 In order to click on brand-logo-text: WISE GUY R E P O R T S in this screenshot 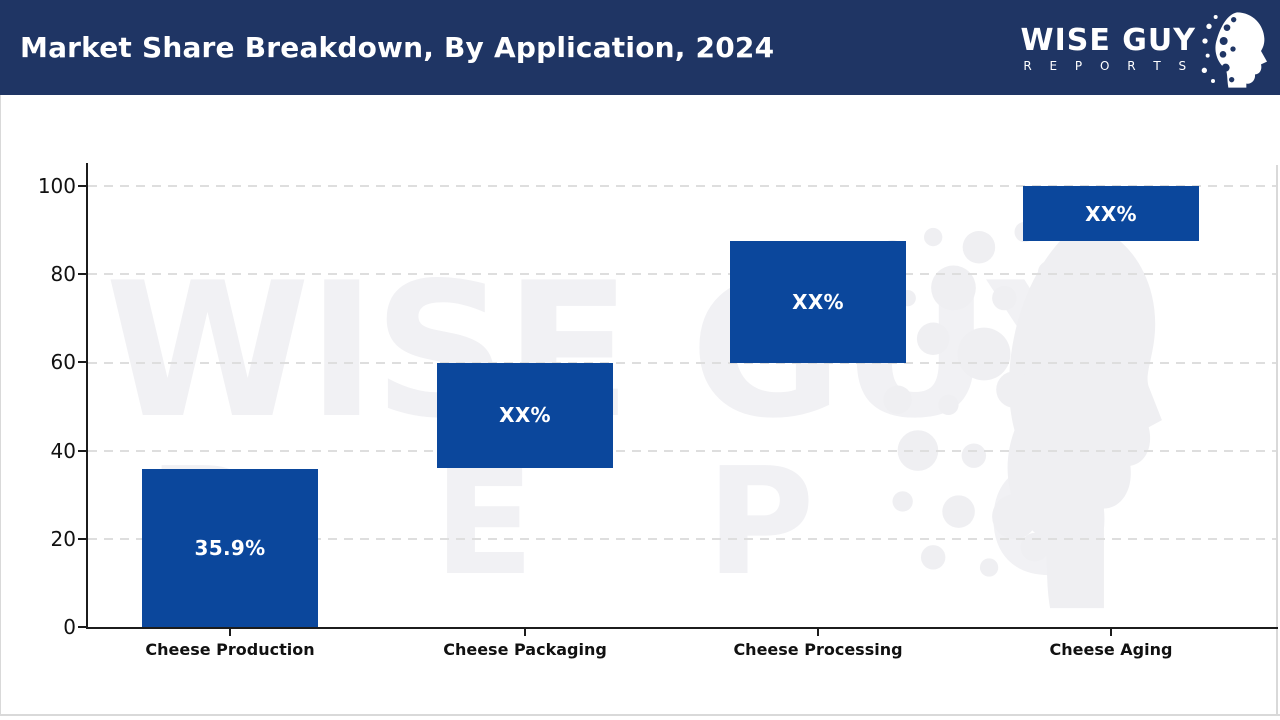, I will do `click(1108, 49)`.